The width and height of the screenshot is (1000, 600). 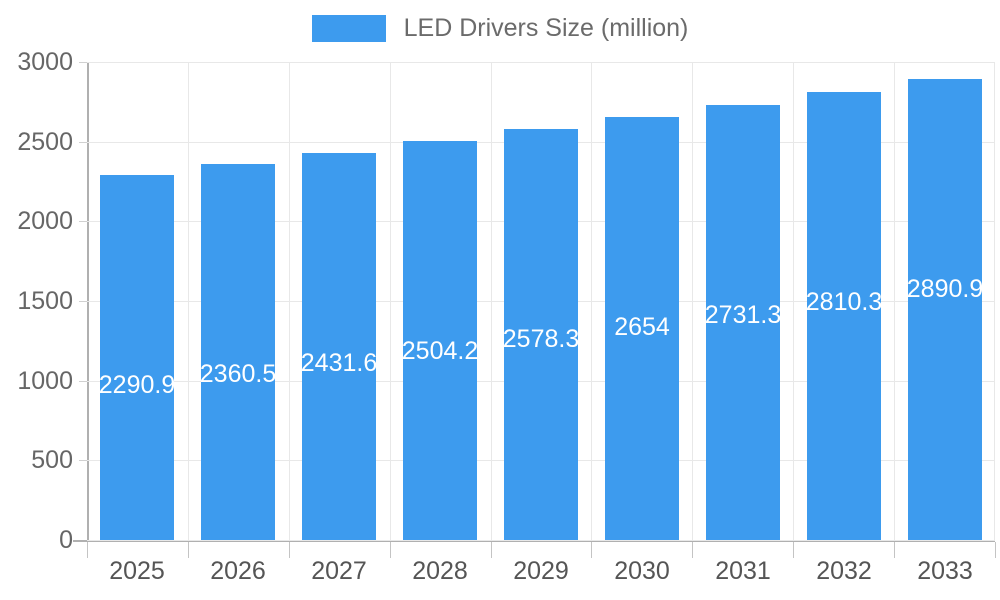 I want to click on x-axis-tick-label: 2029, so click(x=541, y=571).